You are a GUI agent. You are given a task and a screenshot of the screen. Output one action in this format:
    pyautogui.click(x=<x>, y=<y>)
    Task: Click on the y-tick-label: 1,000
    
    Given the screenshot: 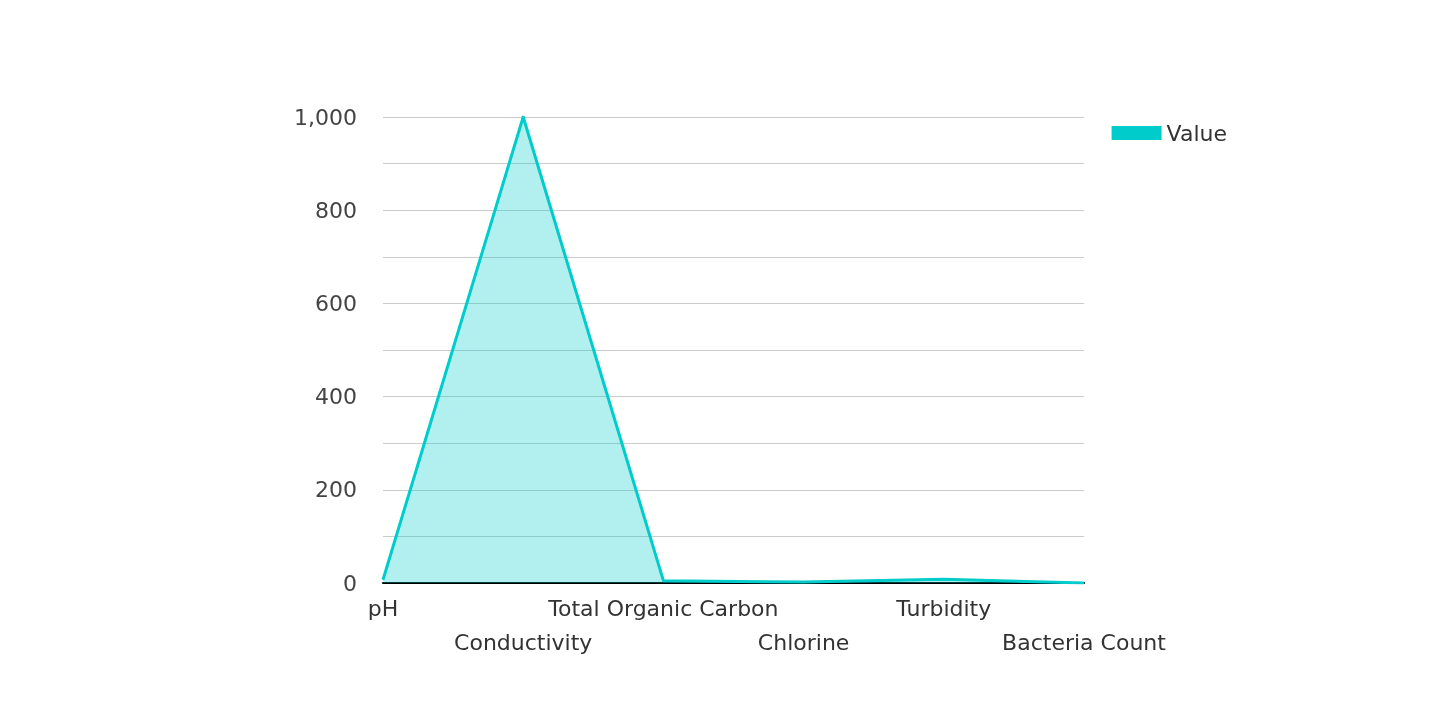 What is the action you would take?
    pyautogui.click(x=325, y=117)
    